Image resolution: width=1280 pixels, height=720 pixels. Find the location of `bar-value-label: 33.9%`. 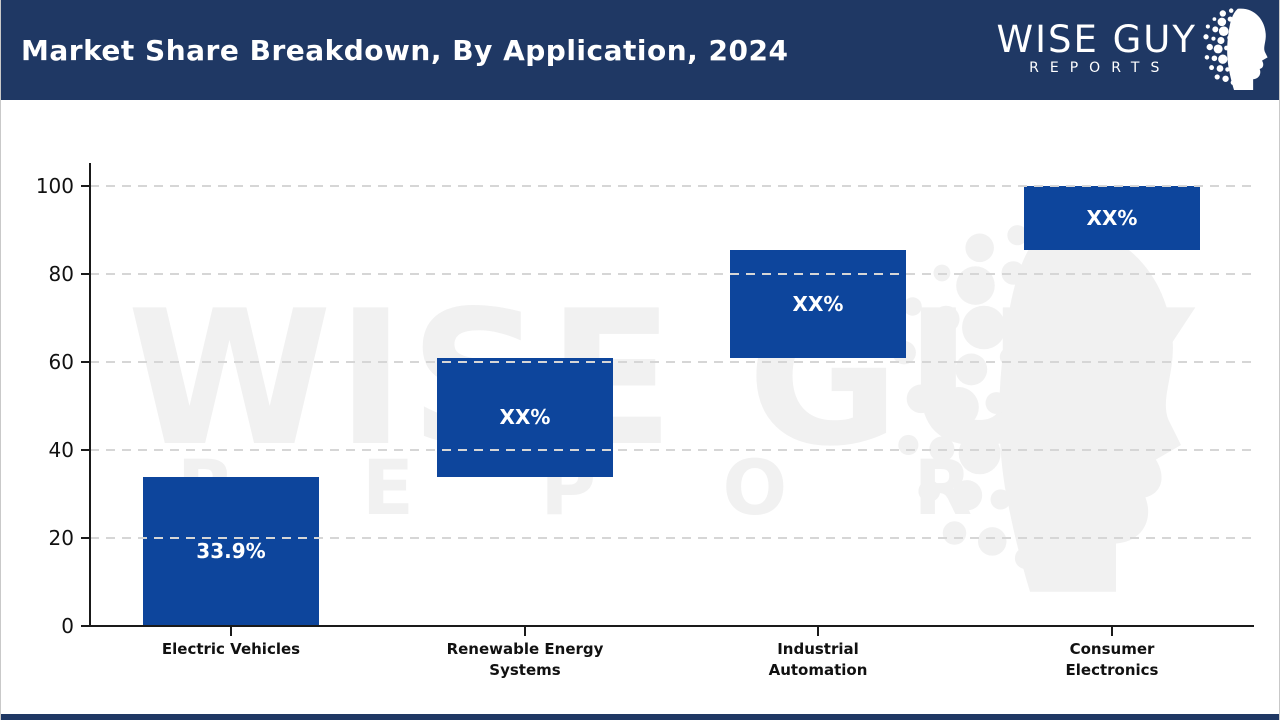

bar-value-label: 33.9% is located at coordinates (231, 551).